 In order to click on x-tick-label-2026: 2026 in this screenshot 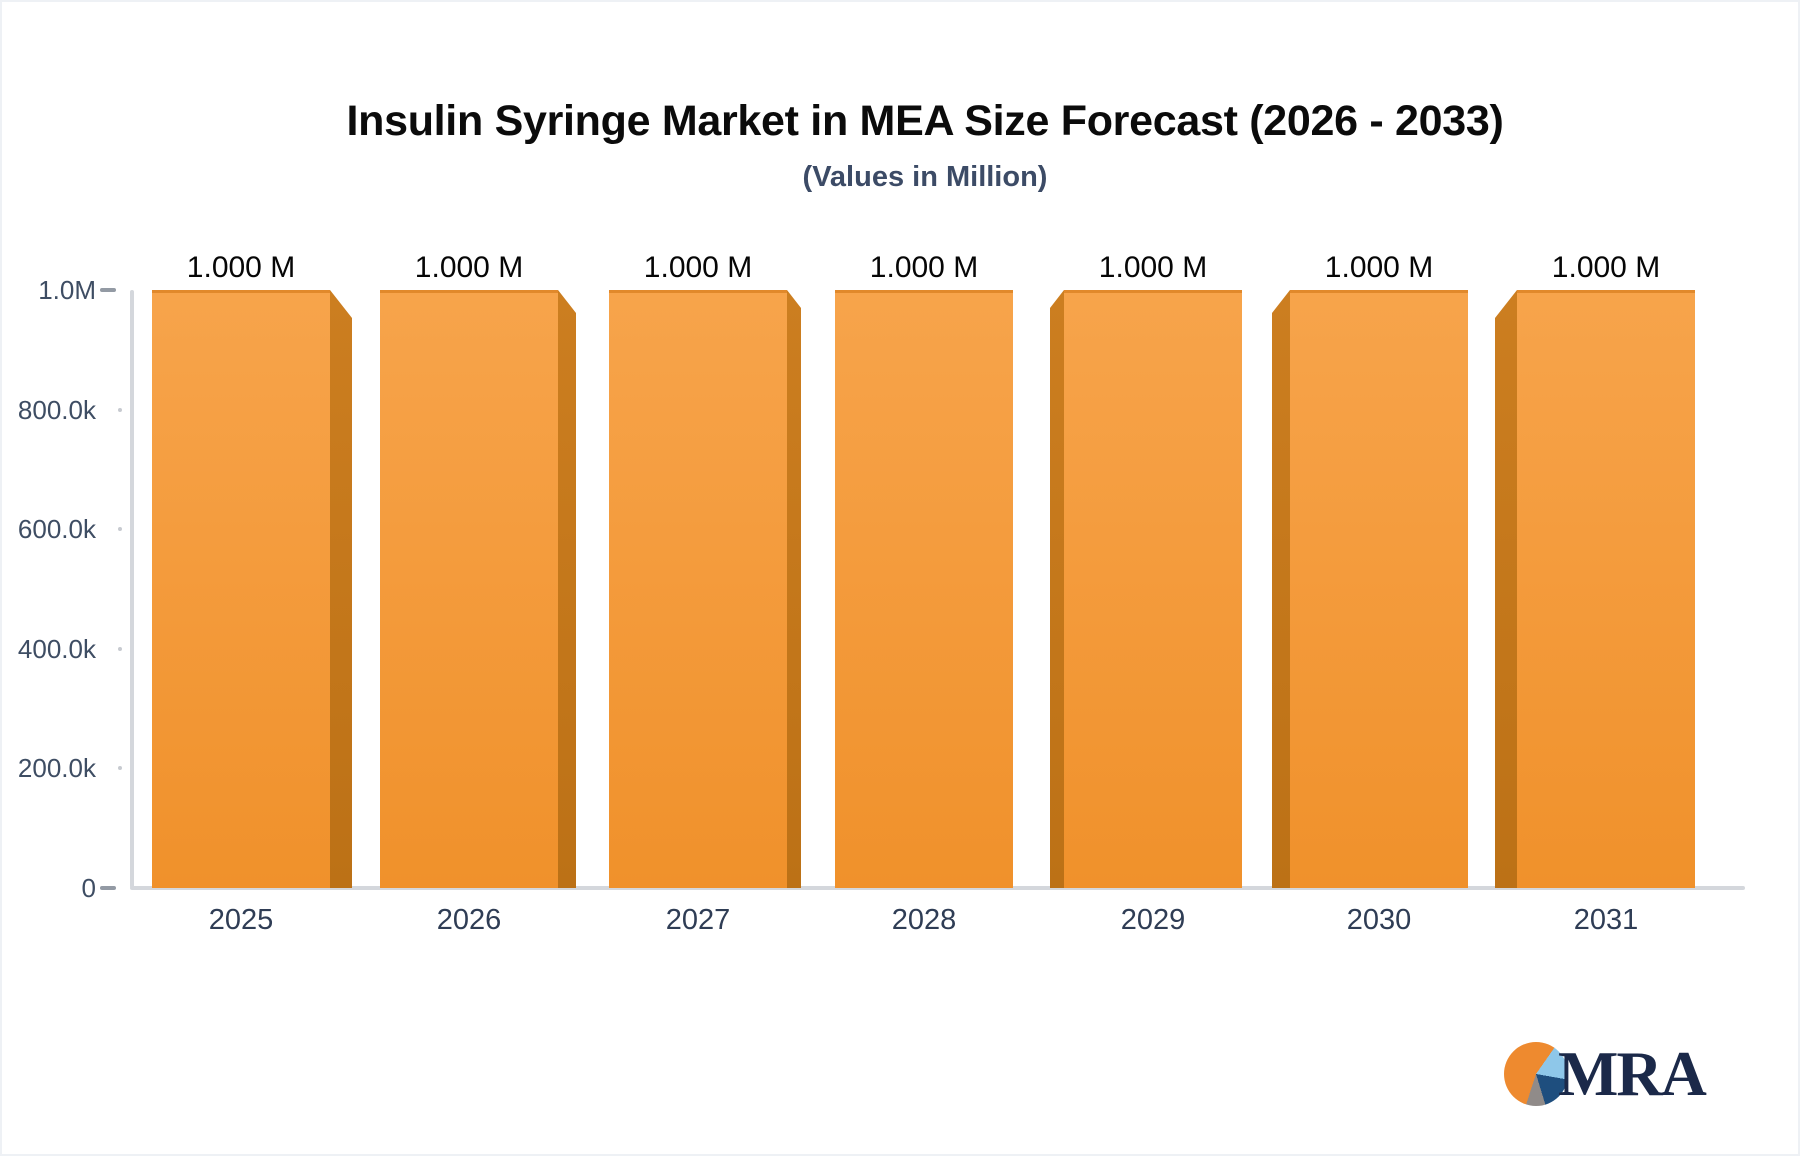, I will do `click(469, 920)`.